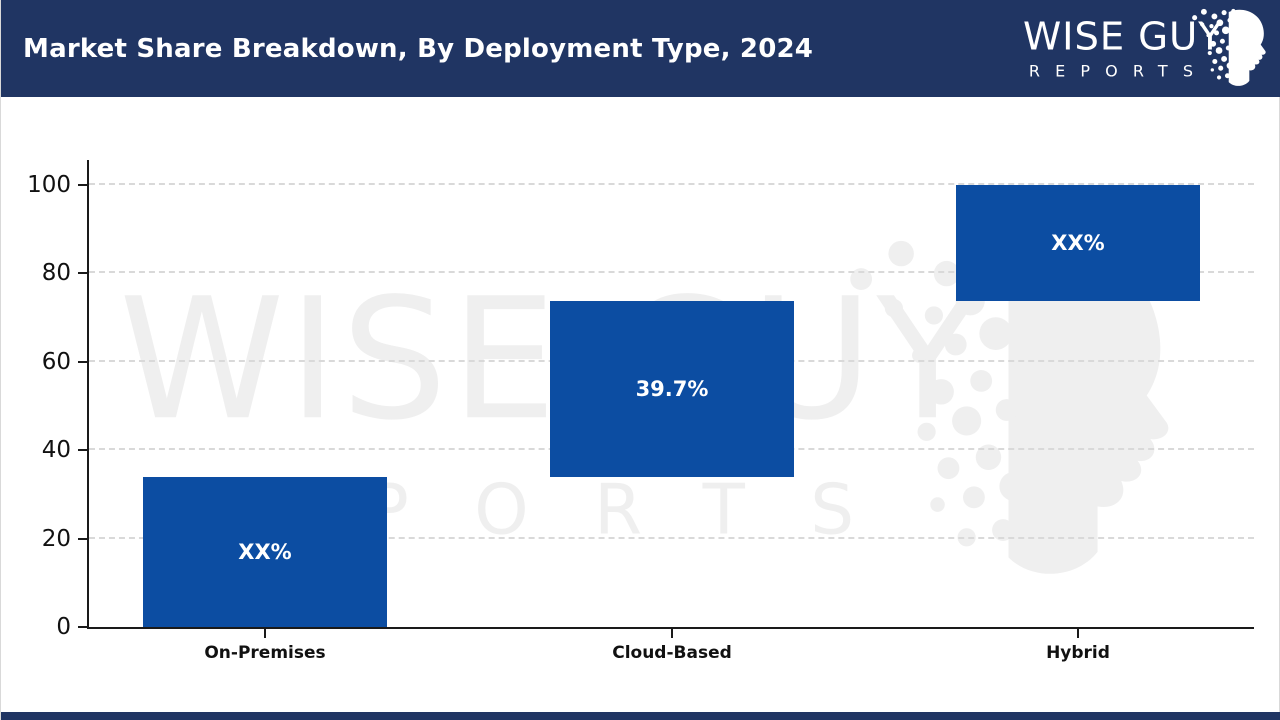 Image resolution: width=1280 pixels, height=720 pixels. I want to click on x-axis-line, so click(670, 628).